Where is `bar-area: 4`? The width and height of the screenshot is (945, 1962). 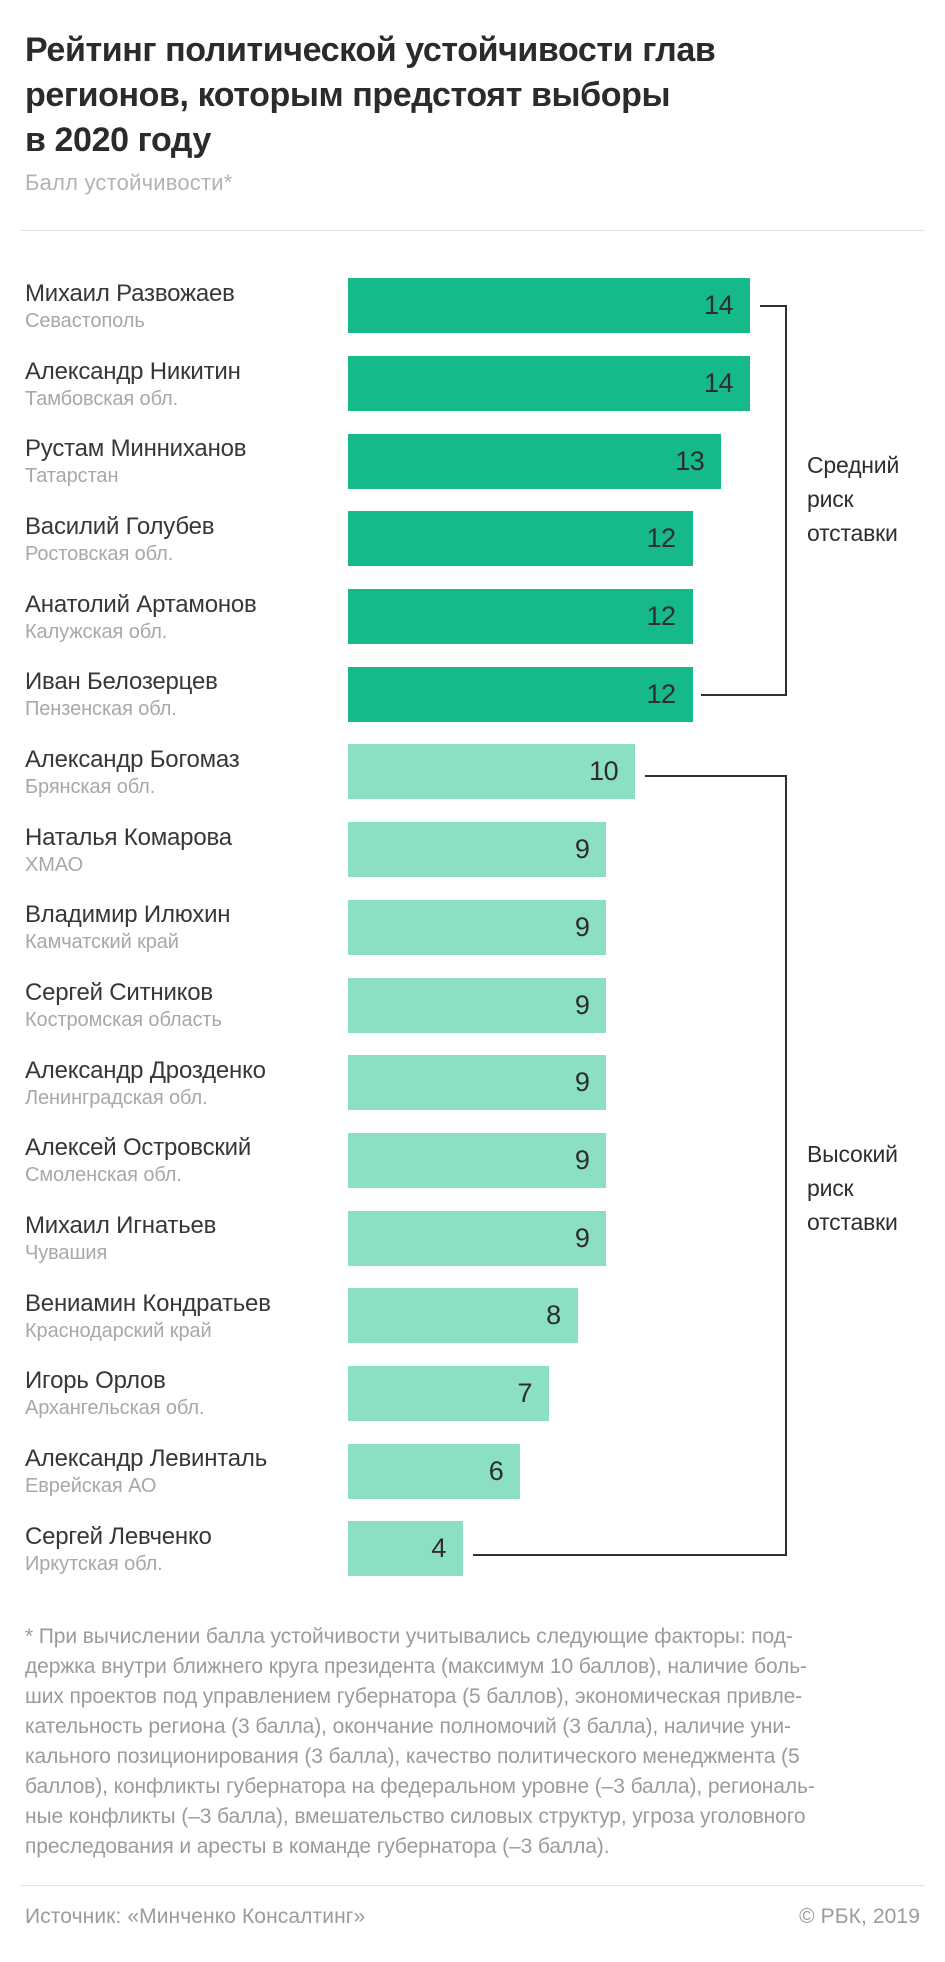
bar-area: 4 is located at coordinates (549, 1549).